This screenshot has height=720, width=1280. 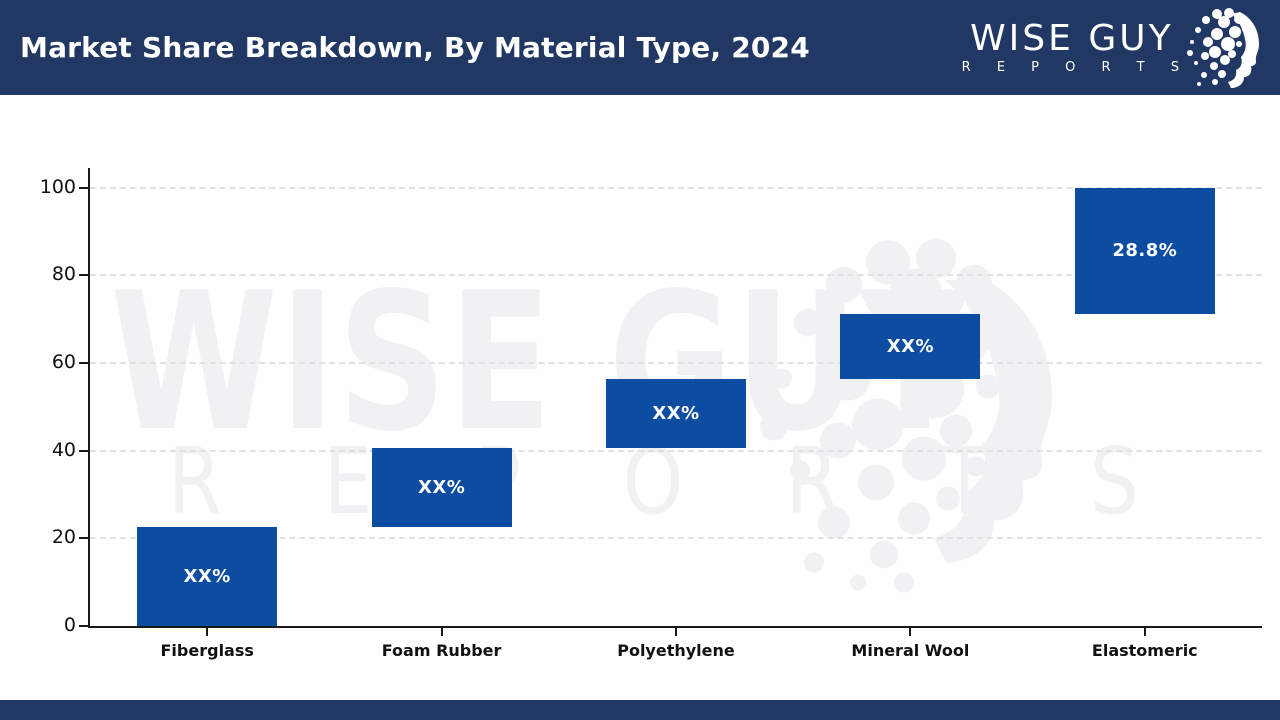 I want to click on y-tick-label: 0, so click(x=69, y=625).